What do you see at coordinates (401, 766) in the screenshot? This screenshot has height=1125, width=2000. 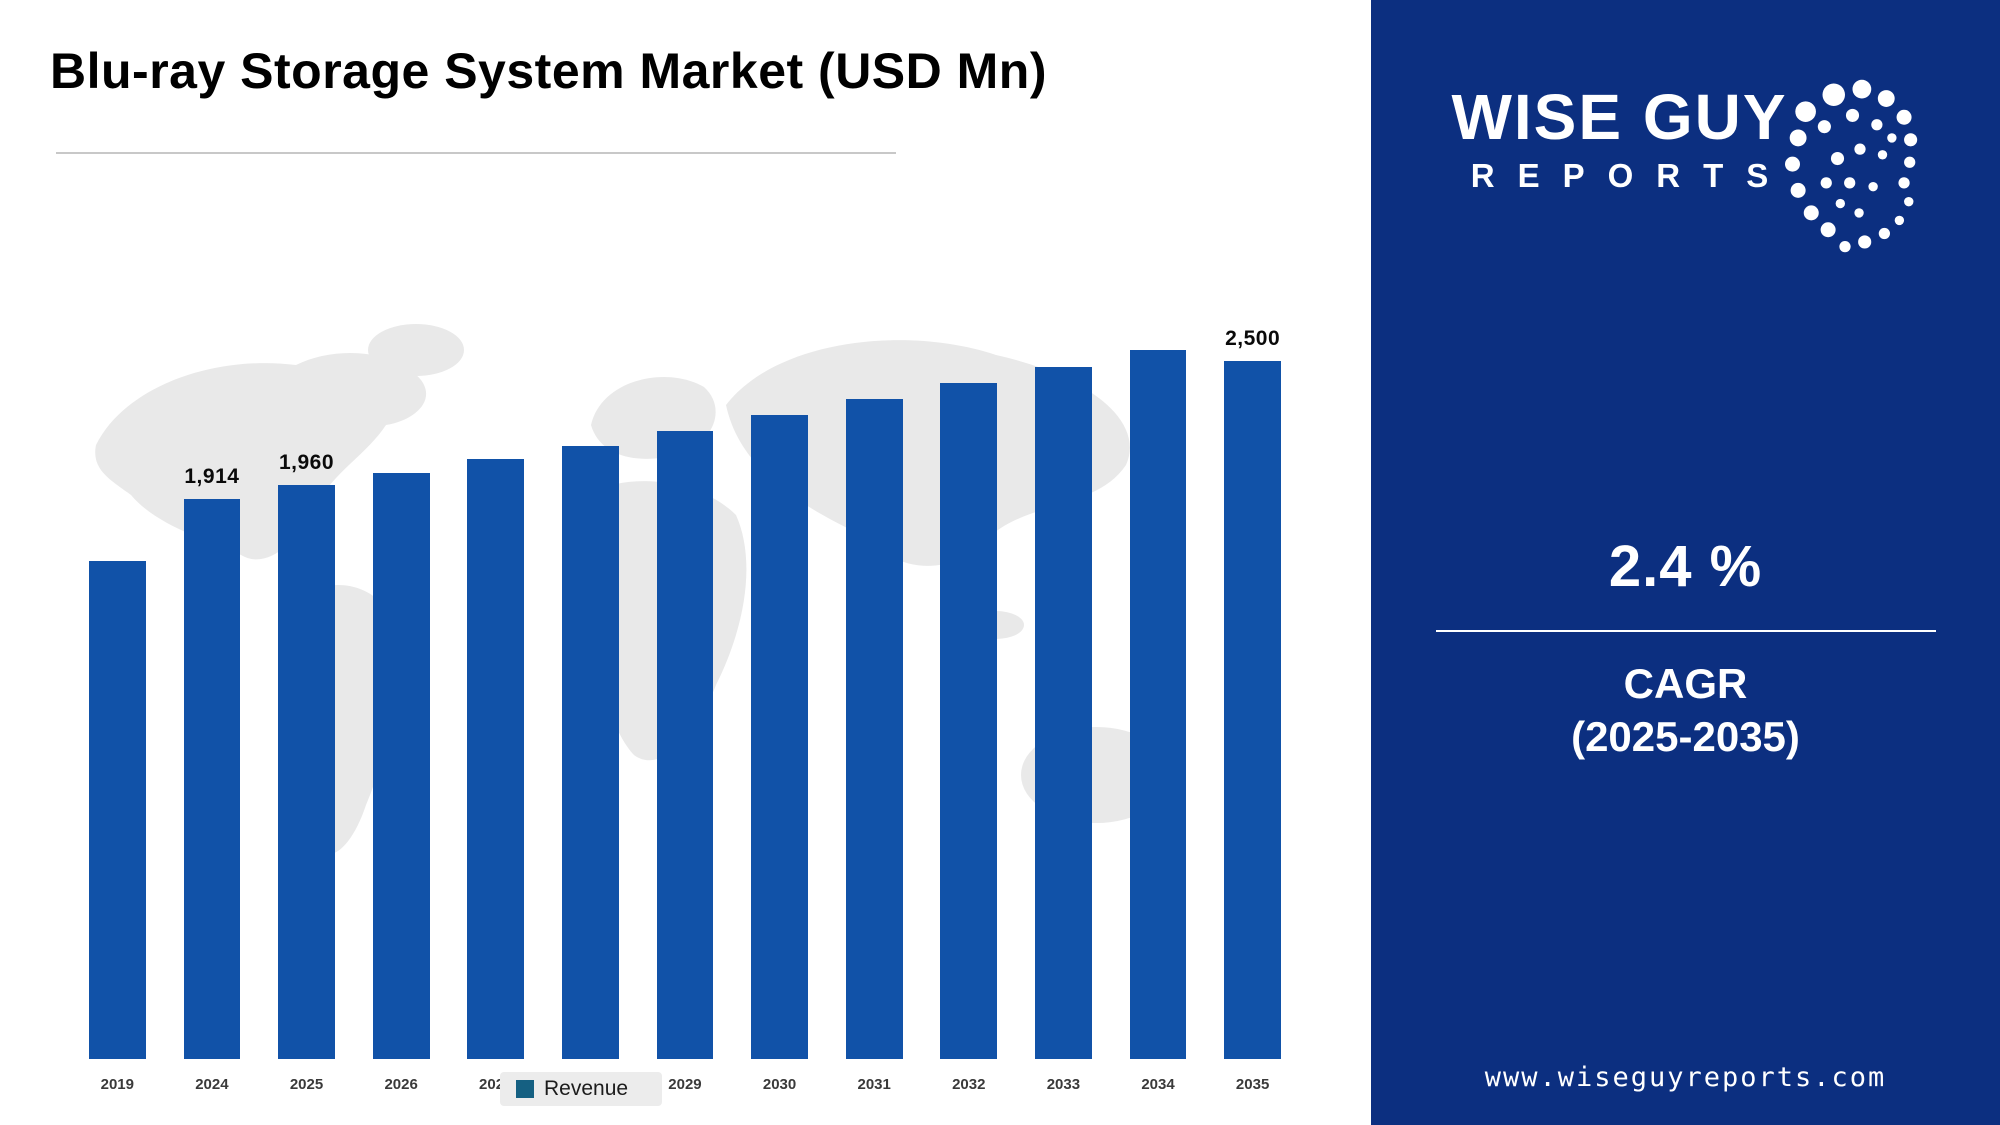 I see `bar-2026` at bounding box center [401, 766].